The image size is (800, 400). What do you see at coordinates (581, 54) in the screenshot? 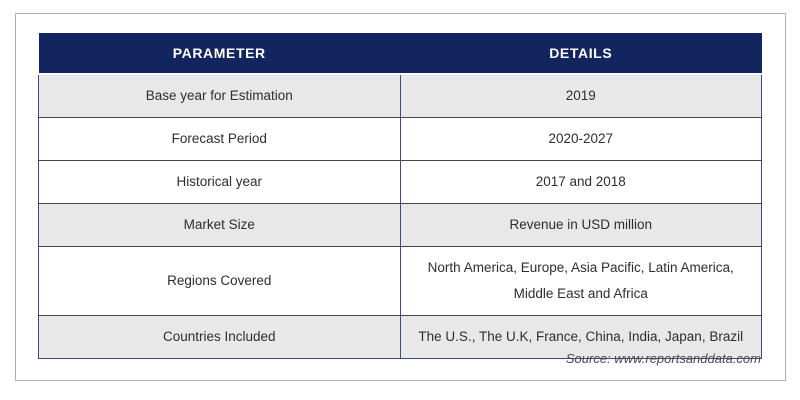
I see `details-column-header: DETAILS` at bounding box center [581, 54].